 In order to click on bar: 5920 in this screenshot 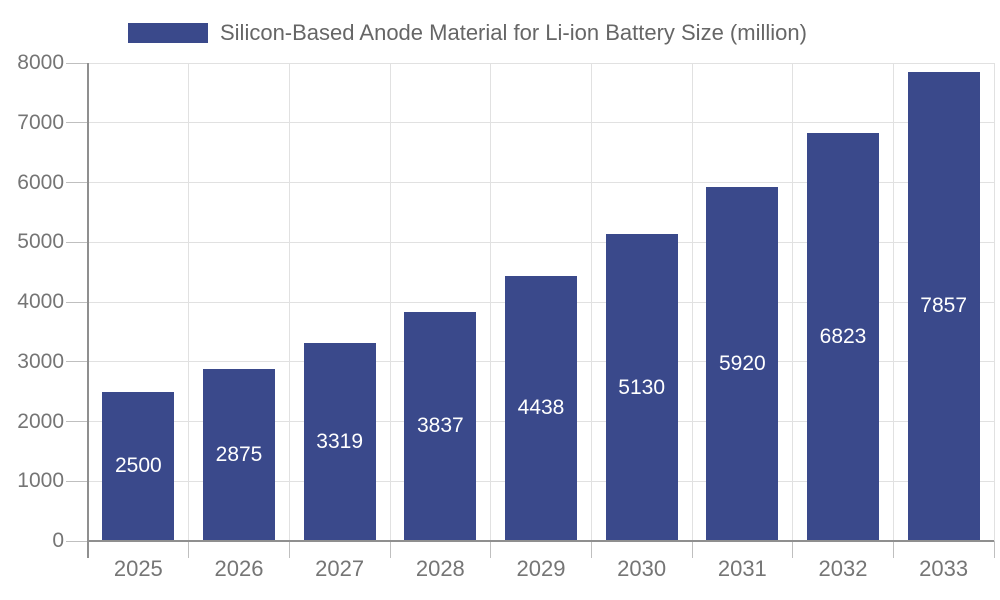, I will do `click(742, 364)`.